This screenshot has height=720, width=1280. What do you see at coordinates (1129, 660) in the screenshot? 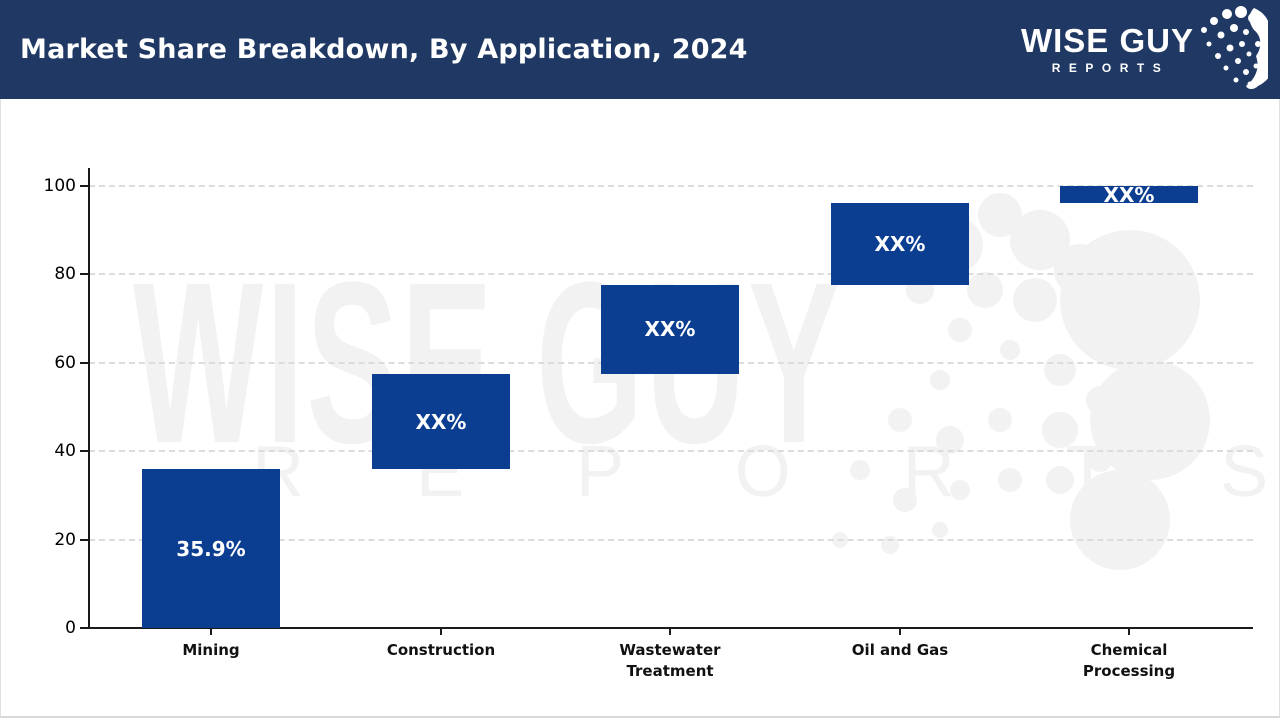
I see `x-tick-label-5: Chemical Processing` at bounding box center [1129, 660].